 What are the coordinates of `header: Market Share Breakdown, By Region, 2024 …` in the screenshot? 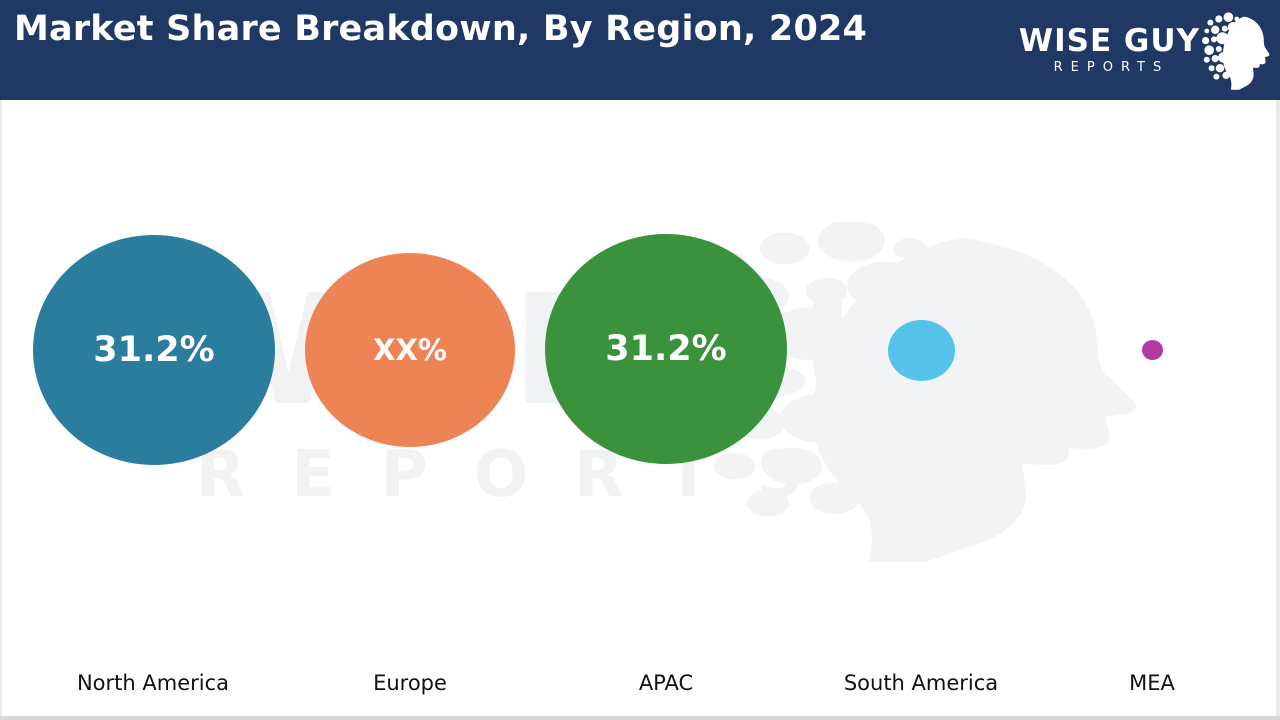 It's located at (640, 50).